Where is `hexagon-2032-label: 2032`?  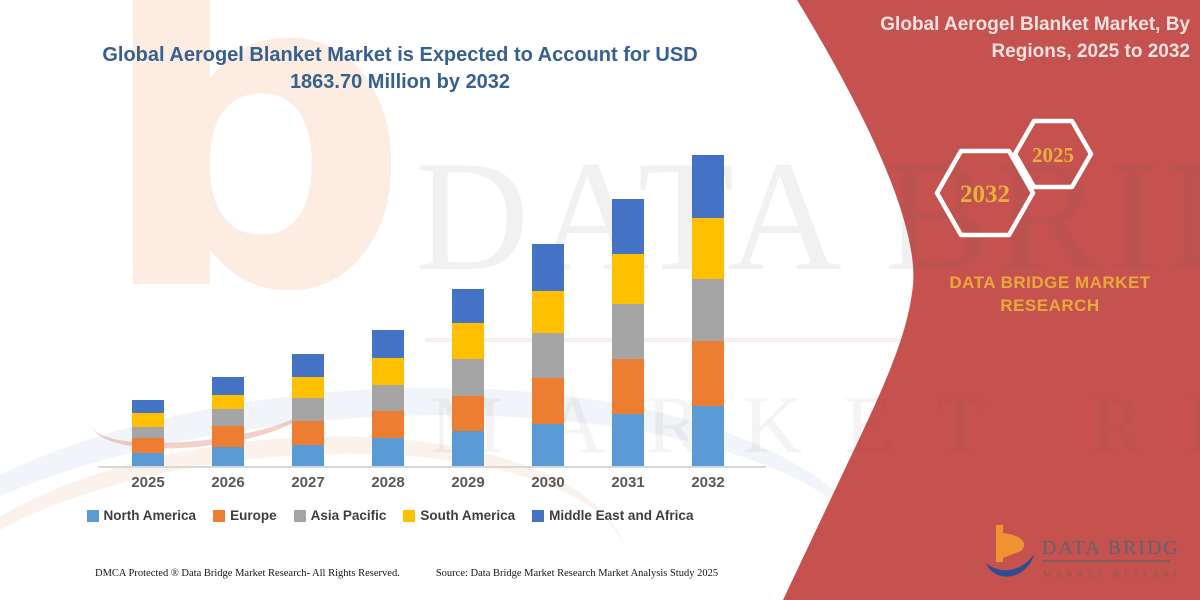
hexagon-2032-label: 2032 is located at coordinates (985, 194).